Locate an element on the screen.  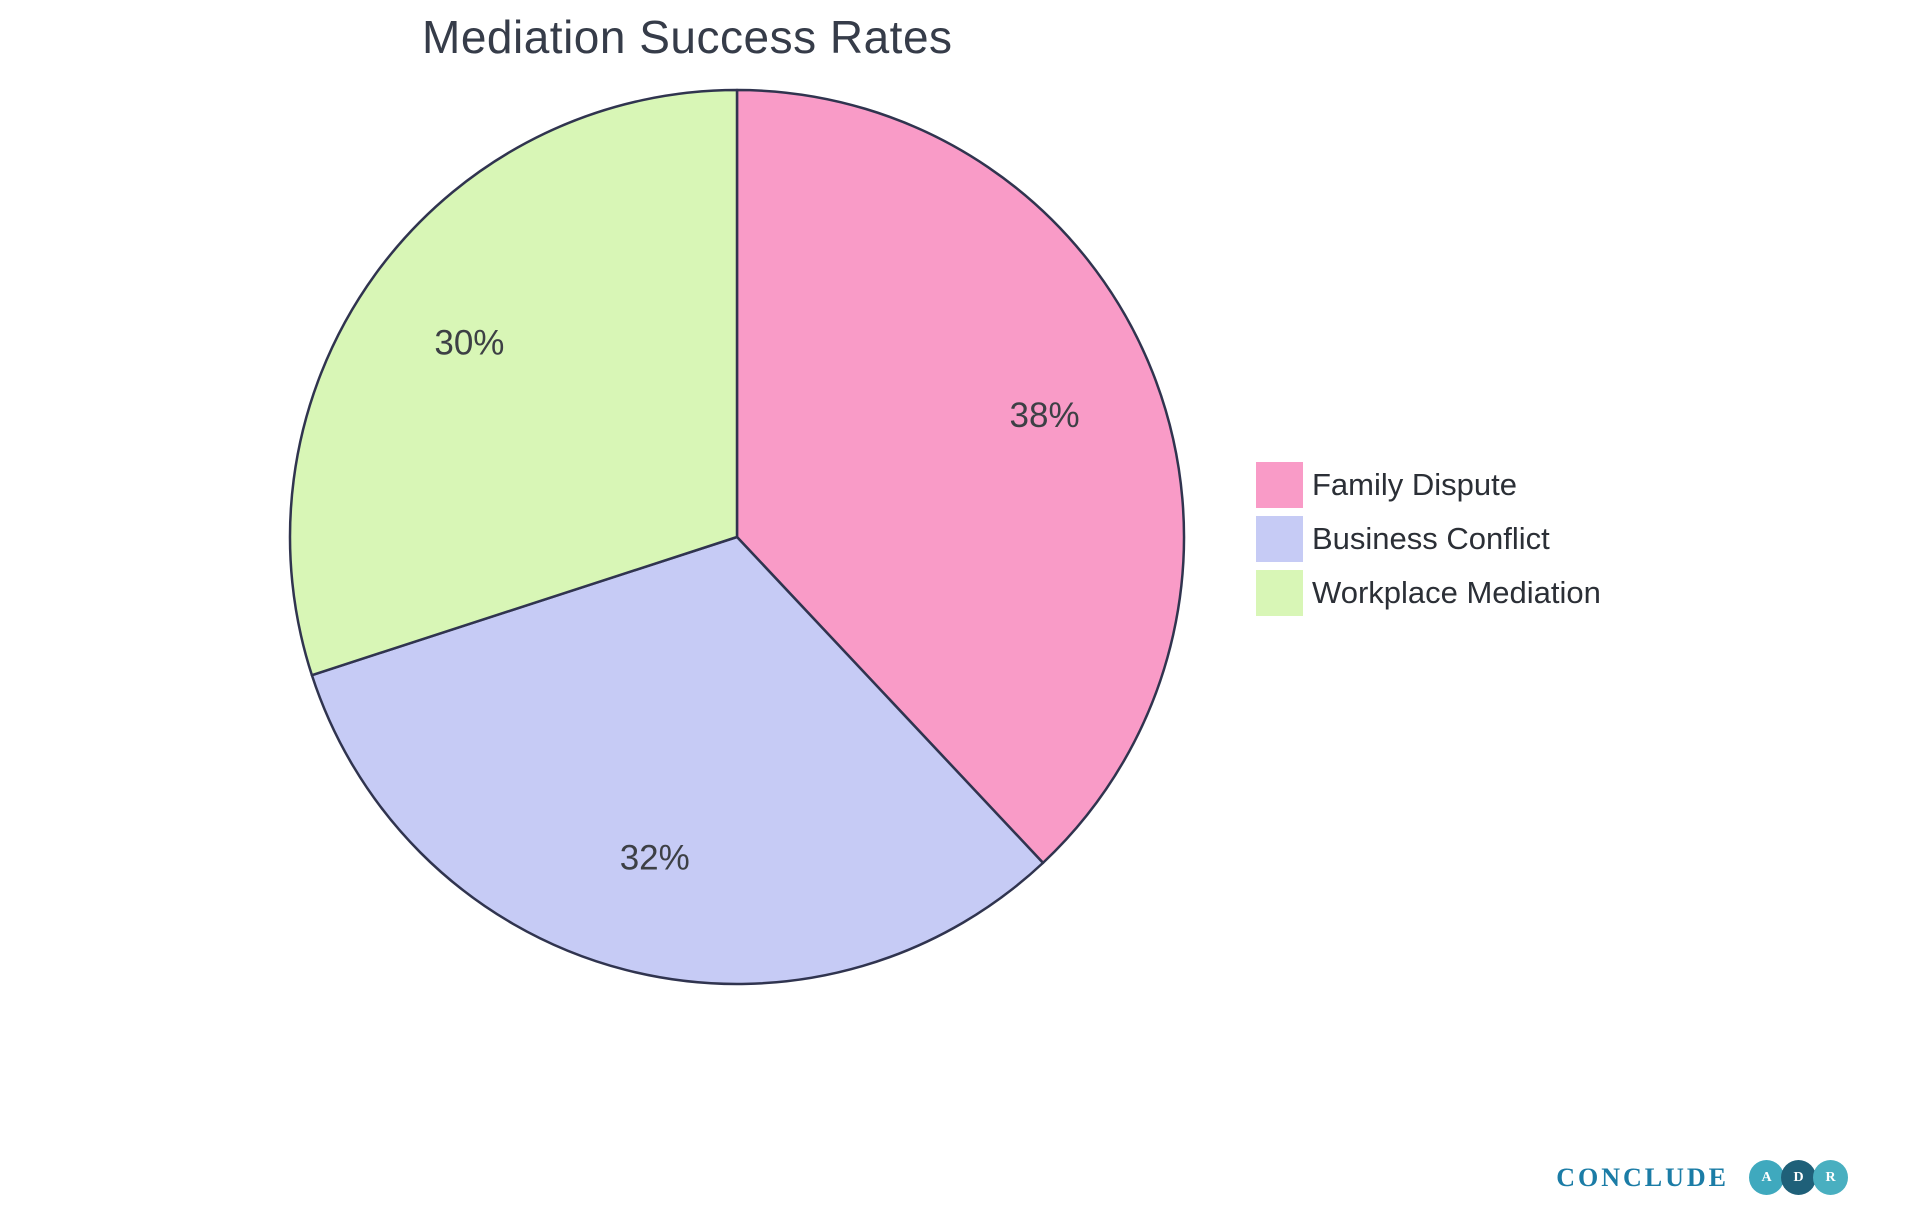
legend-item-2: Workplace Mediation is located at coordinates (1428, 593).